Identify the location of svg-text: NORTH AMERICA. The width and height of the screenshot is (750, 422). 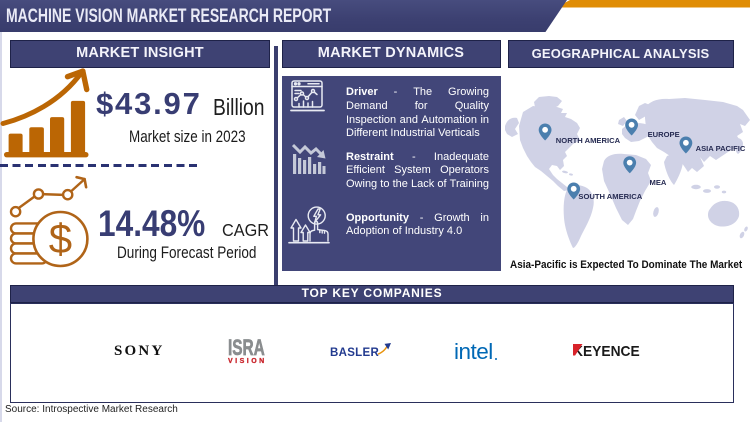
(588, 140).